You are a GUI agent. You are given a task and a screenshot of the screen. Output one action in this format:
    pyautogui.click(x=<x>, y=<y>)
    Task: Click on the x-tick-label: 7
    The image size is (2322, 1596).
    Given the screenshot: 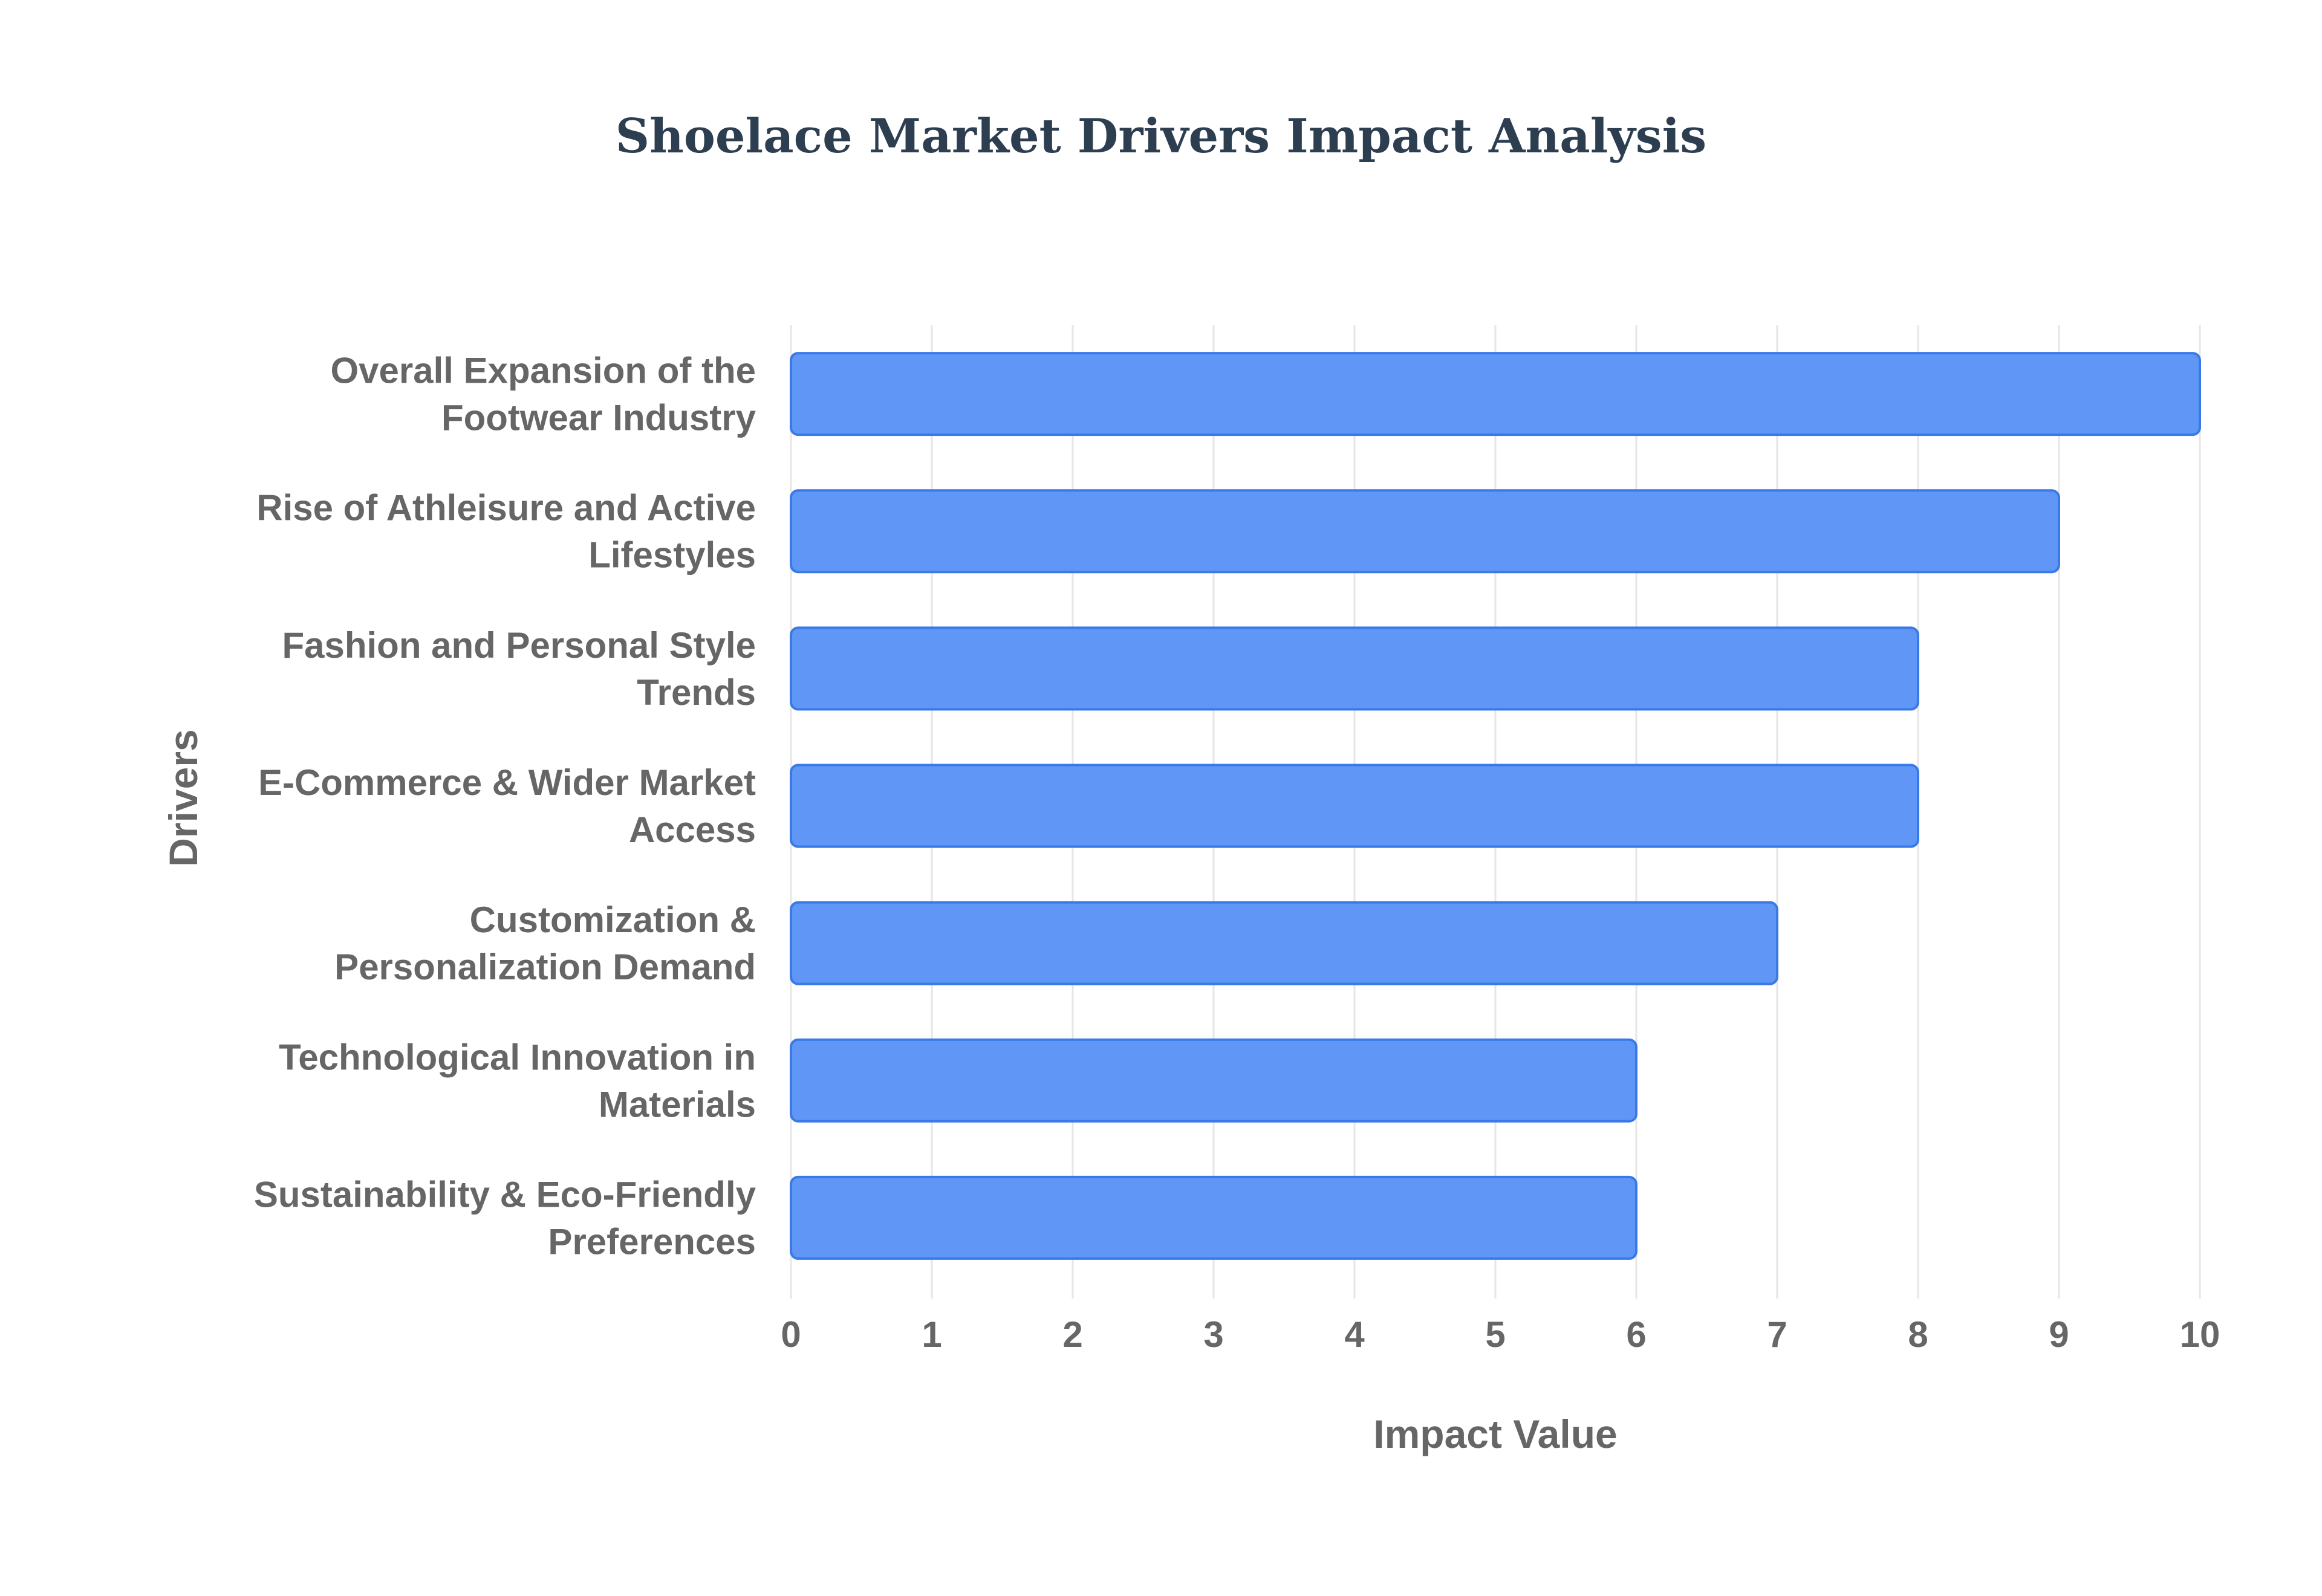 What is the action you would take?
    pyautogui.click(x=1777, y=1334)
    